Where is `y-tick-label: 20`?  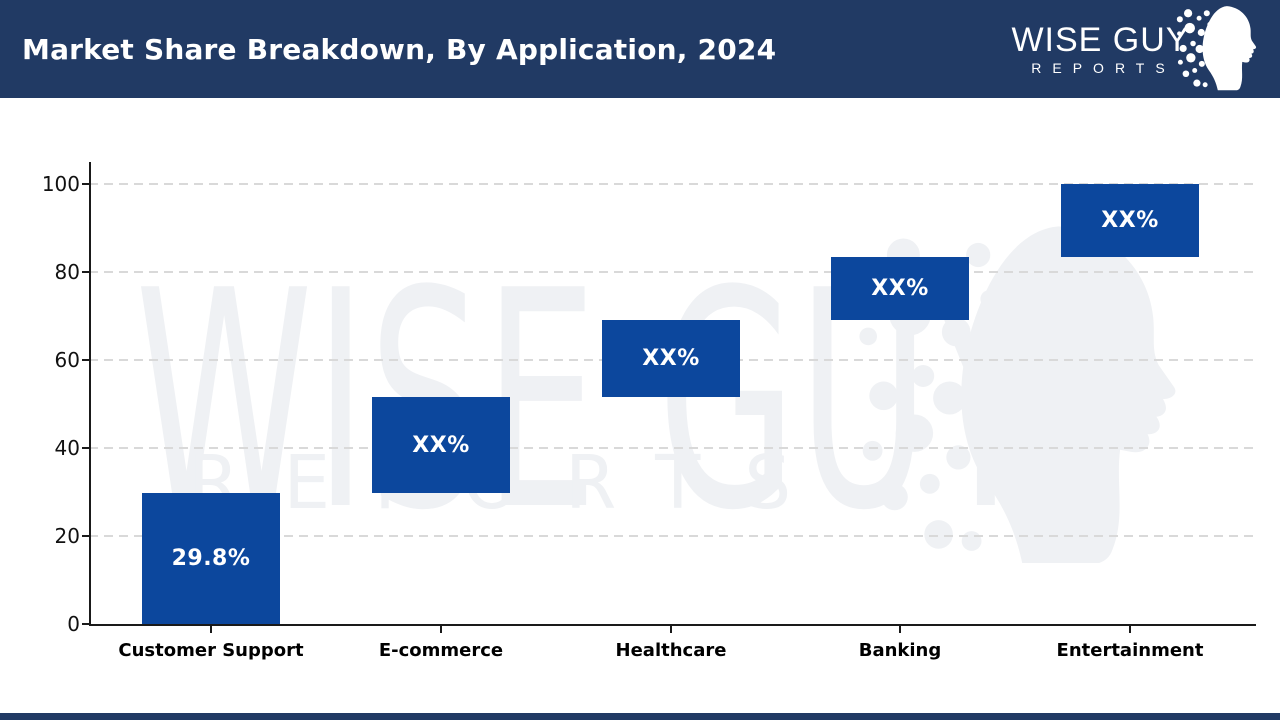
y-tick-label: 20 is located at coordinates (67, 536).